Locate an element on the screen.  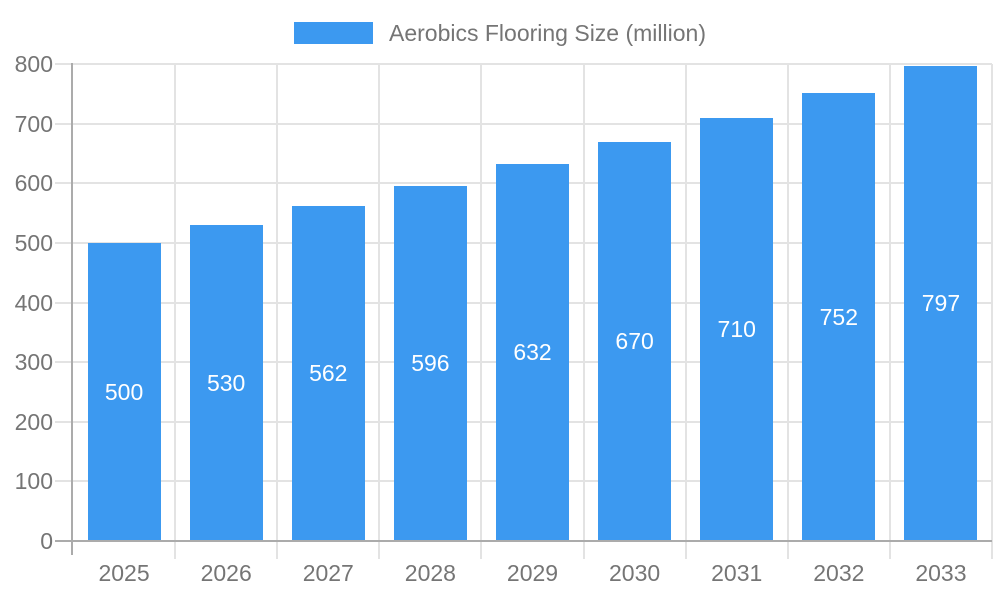
bar-2025: 500 is located at coordinates (124, 392).